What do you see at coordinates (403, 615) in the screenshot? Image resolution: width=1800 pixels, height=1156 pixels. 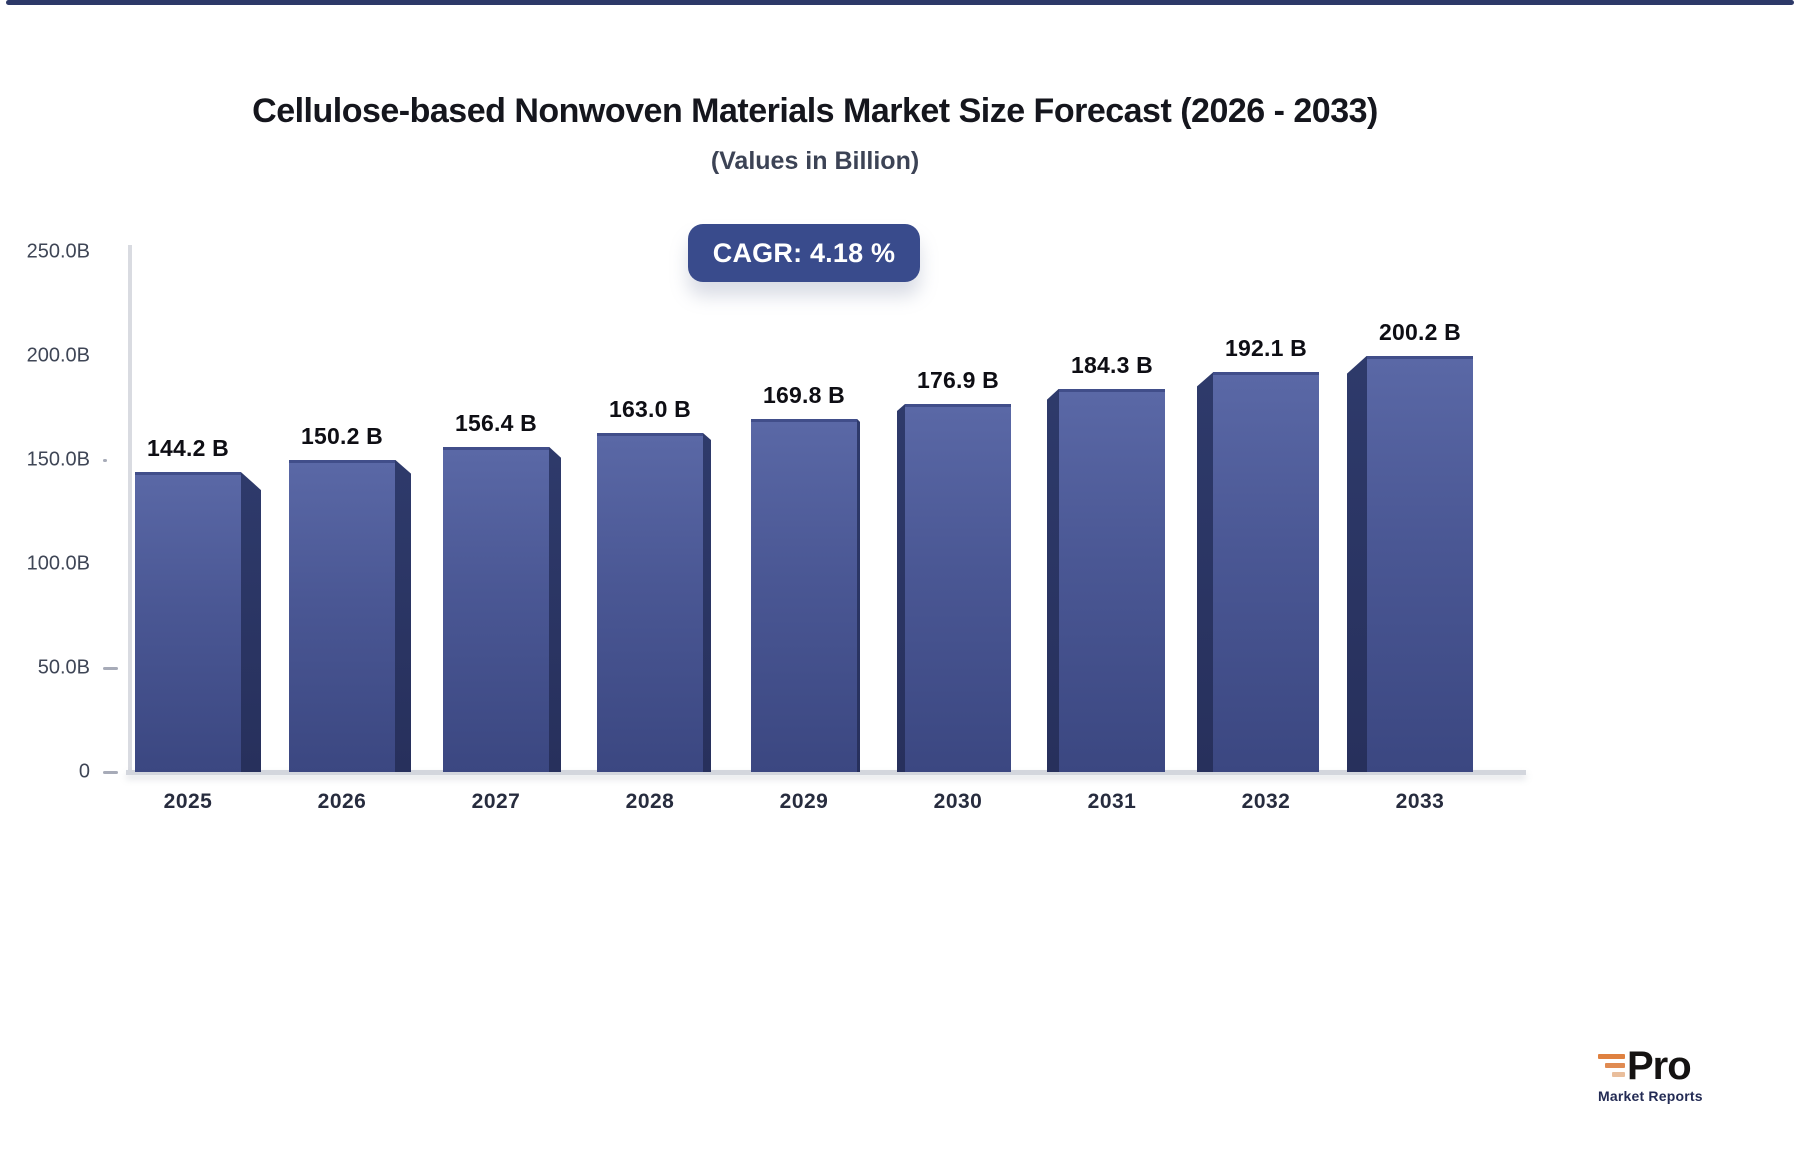 I see `bar-side-face-2026` at bounding box center [403, 615].